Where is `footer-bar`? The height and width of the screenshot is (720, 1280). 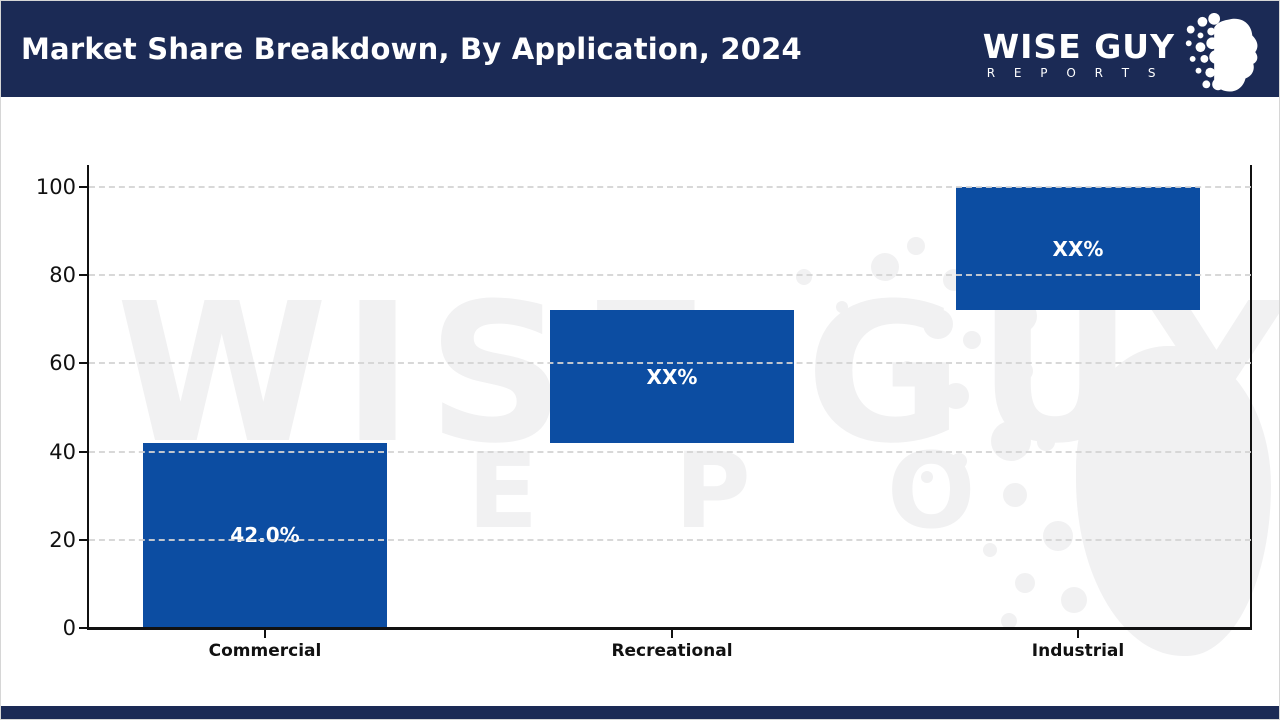
footer-bar is located at coordinates (640, 712).